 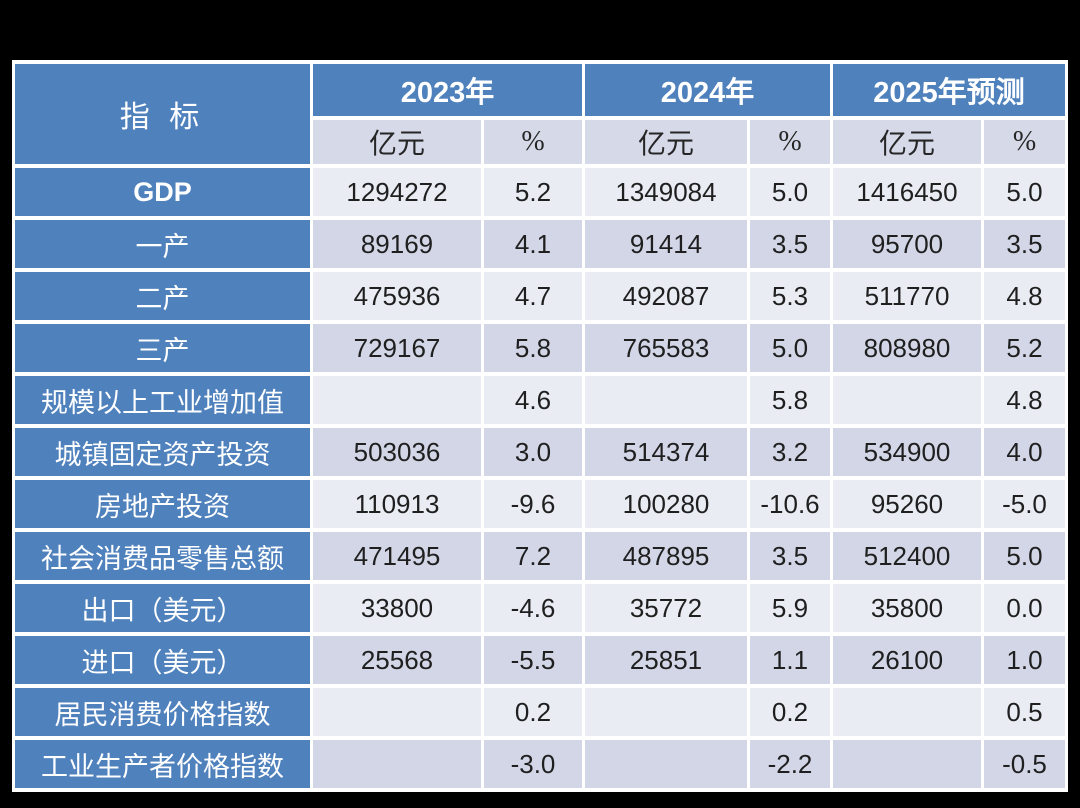 What do you see at coordinates (162, 114) in the screenshot?
I see `corner-header-indicator: 指 标` at bounding box center [162, 114].